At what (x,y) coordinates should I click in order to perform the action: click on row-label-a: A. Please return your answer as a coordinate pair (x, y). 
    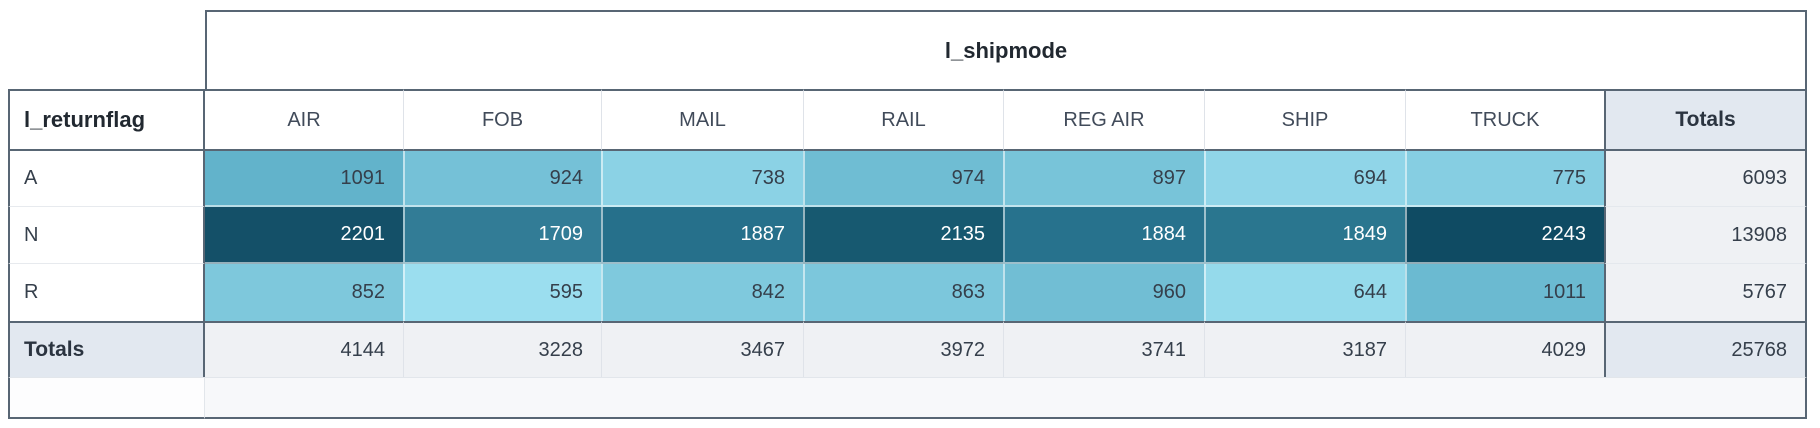
    Looking at the image, I should click on (106, 179).